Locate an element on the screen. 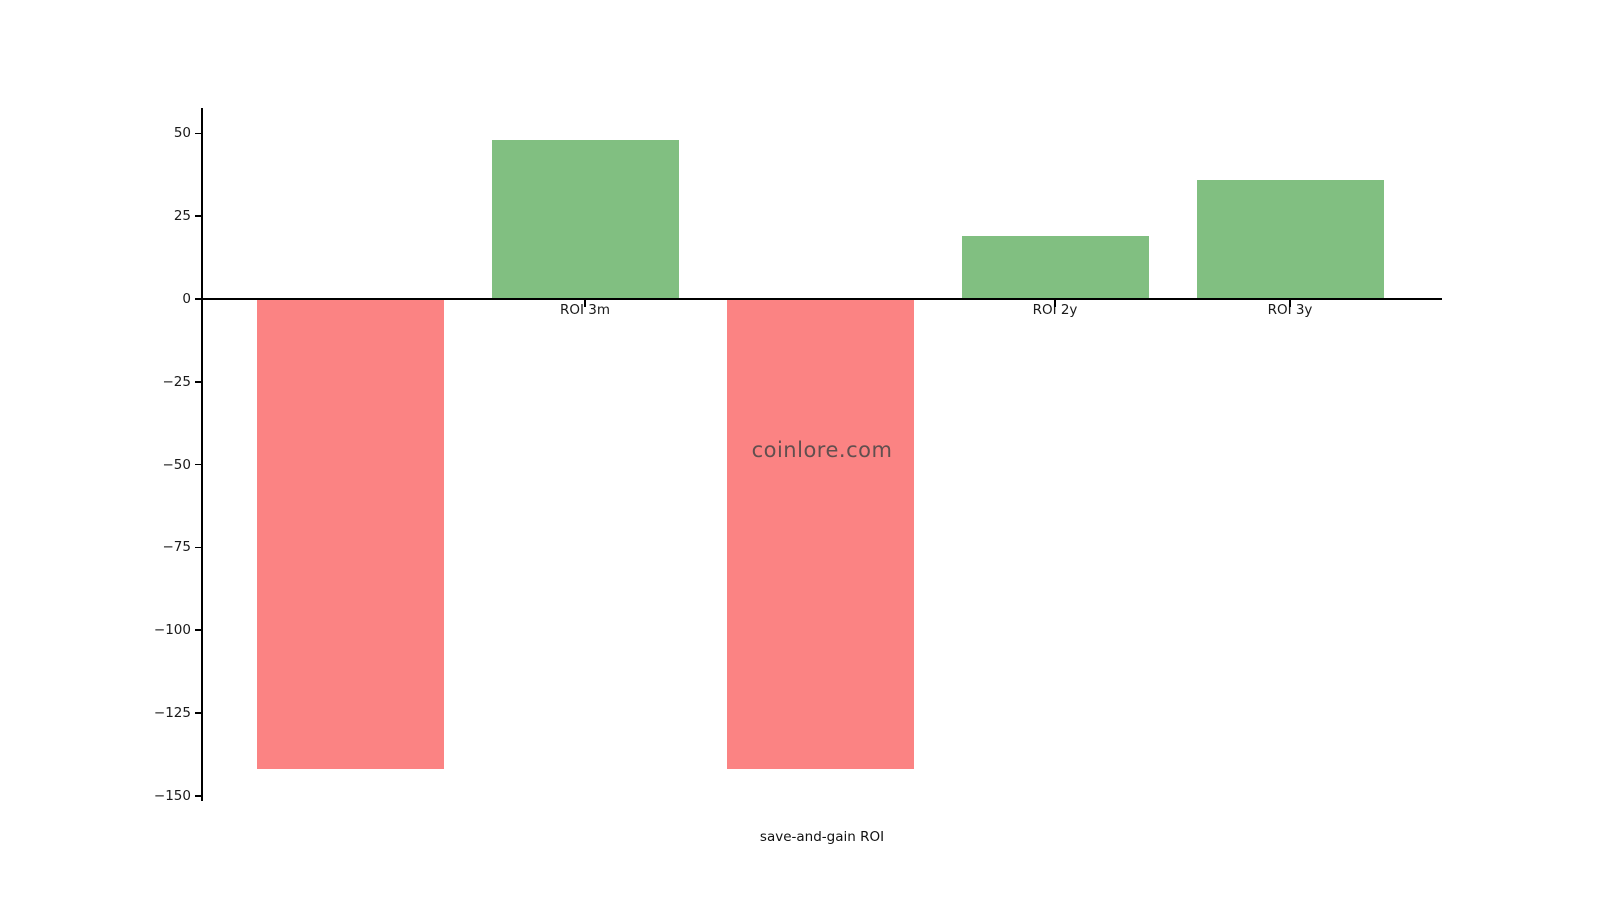  x-tick-label-roi-2y: ROI 2y is located at coordinates (1055, 310).